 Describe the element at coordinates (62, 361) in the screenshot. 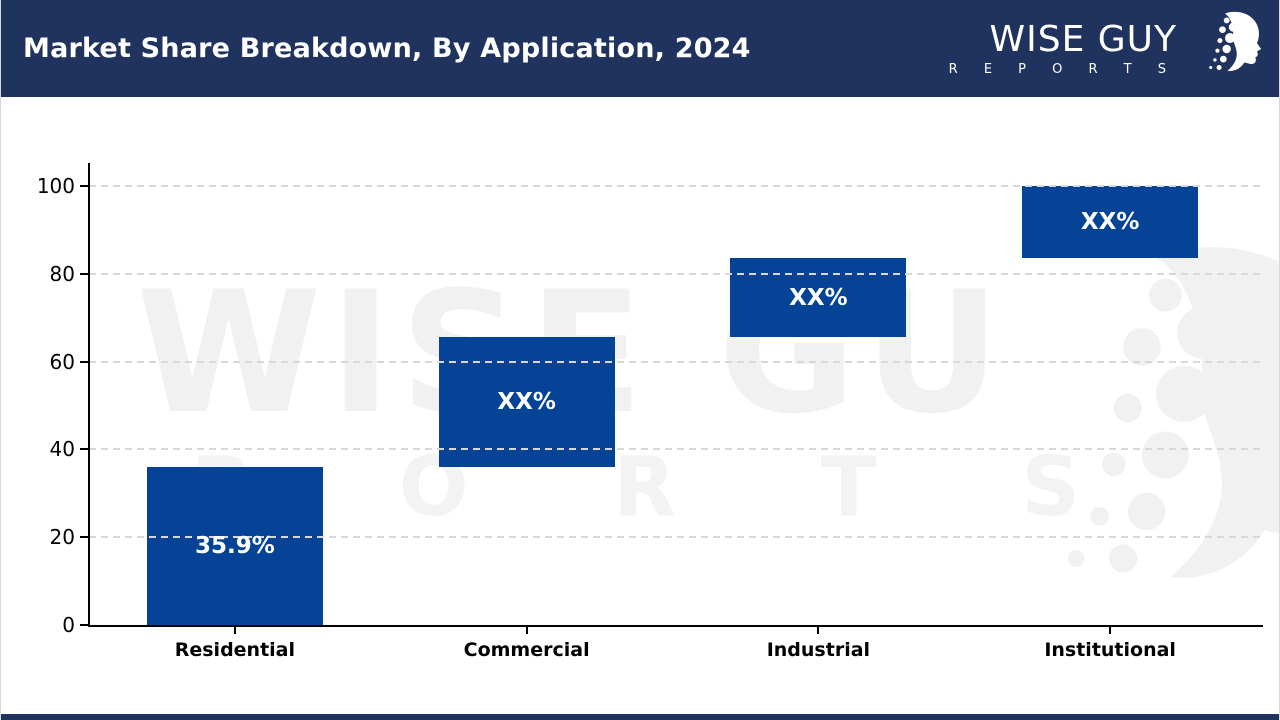

I see `y-tick-label-60: 60` at that location.